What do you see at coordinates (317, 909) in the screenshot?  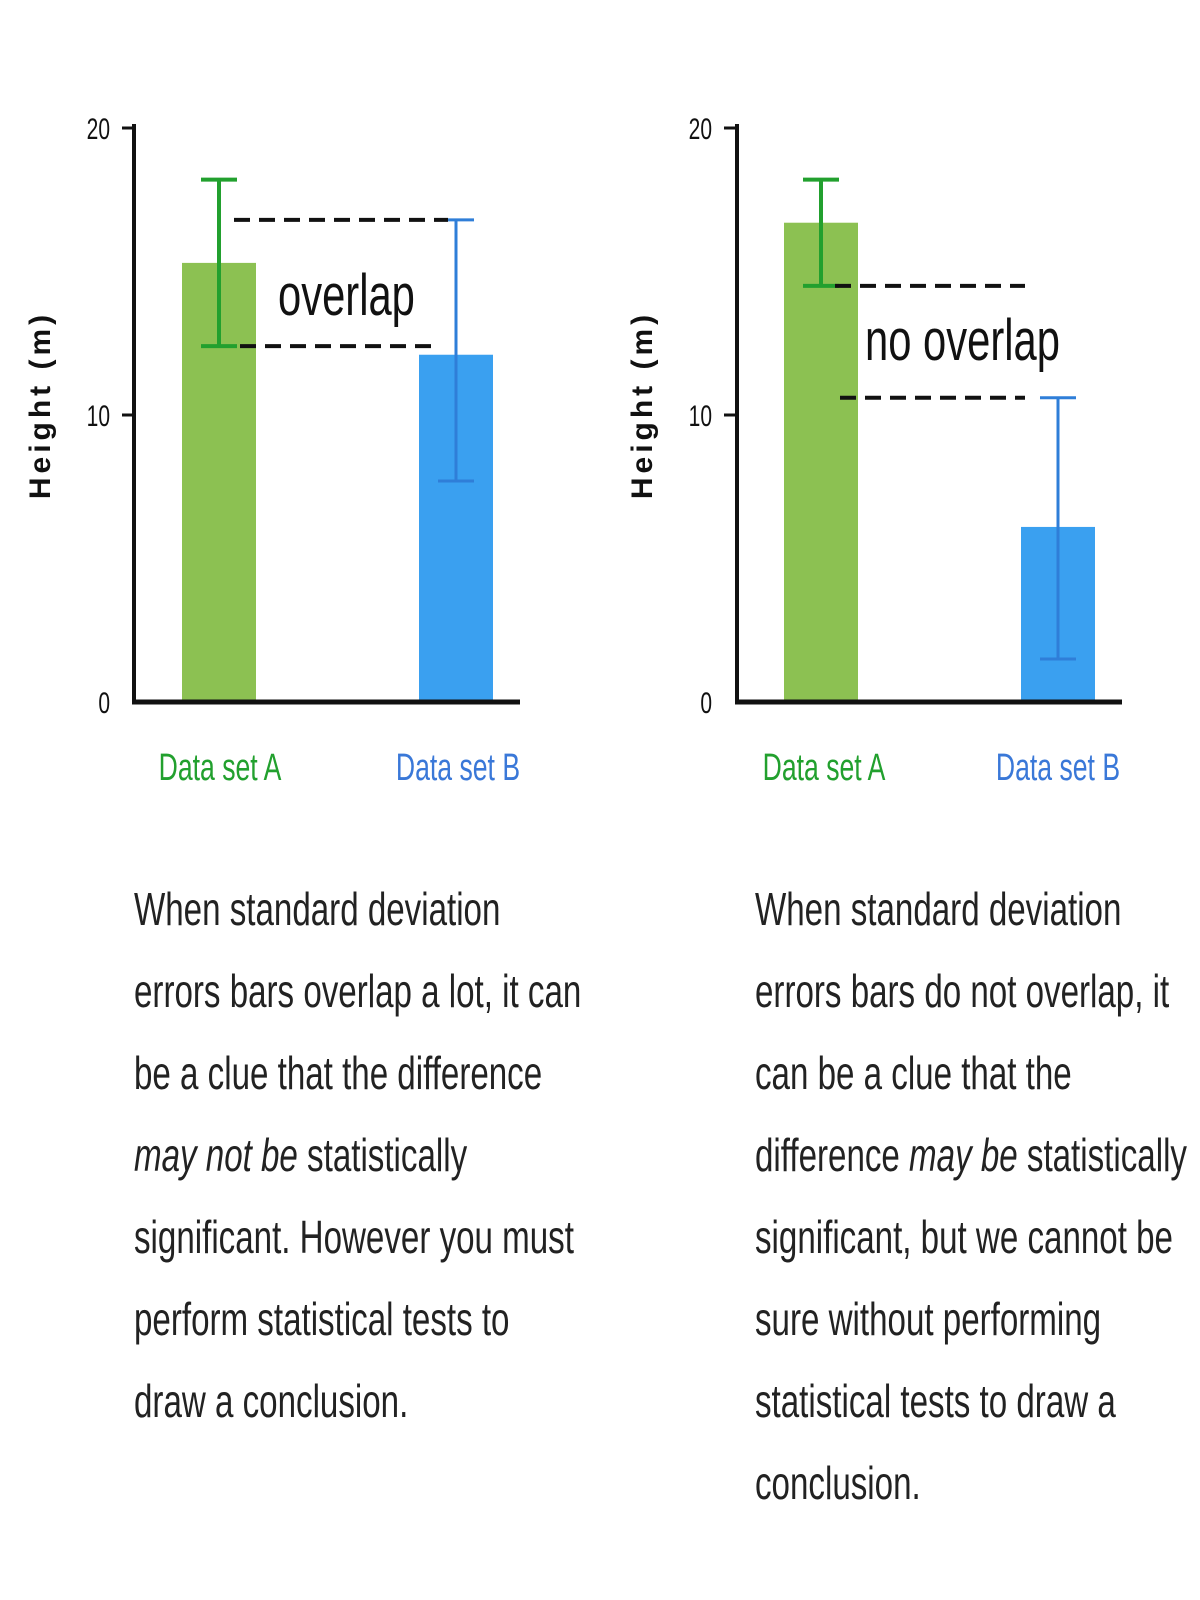 I see `caption-left-line-1: When standard deviation` at bounding box center [317, 909].